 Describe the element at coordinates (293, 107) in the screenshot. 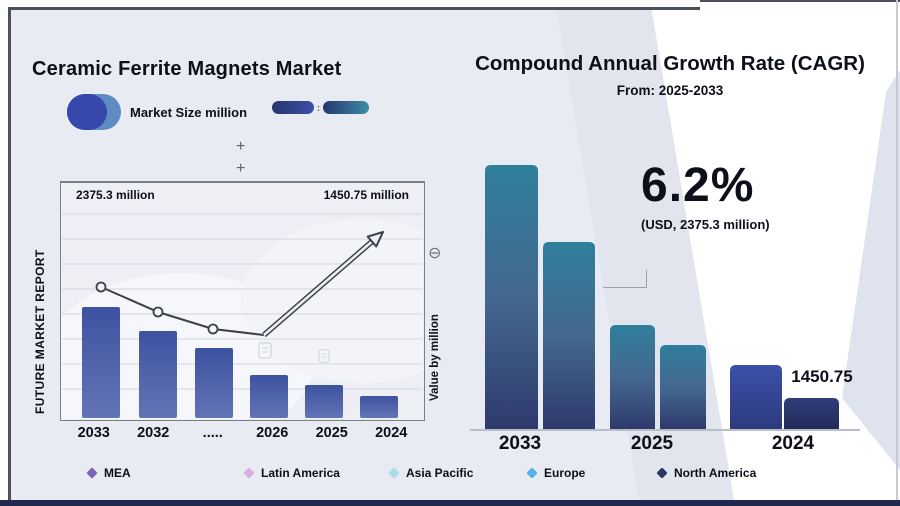

I see `gradient-pill-left` at that location.